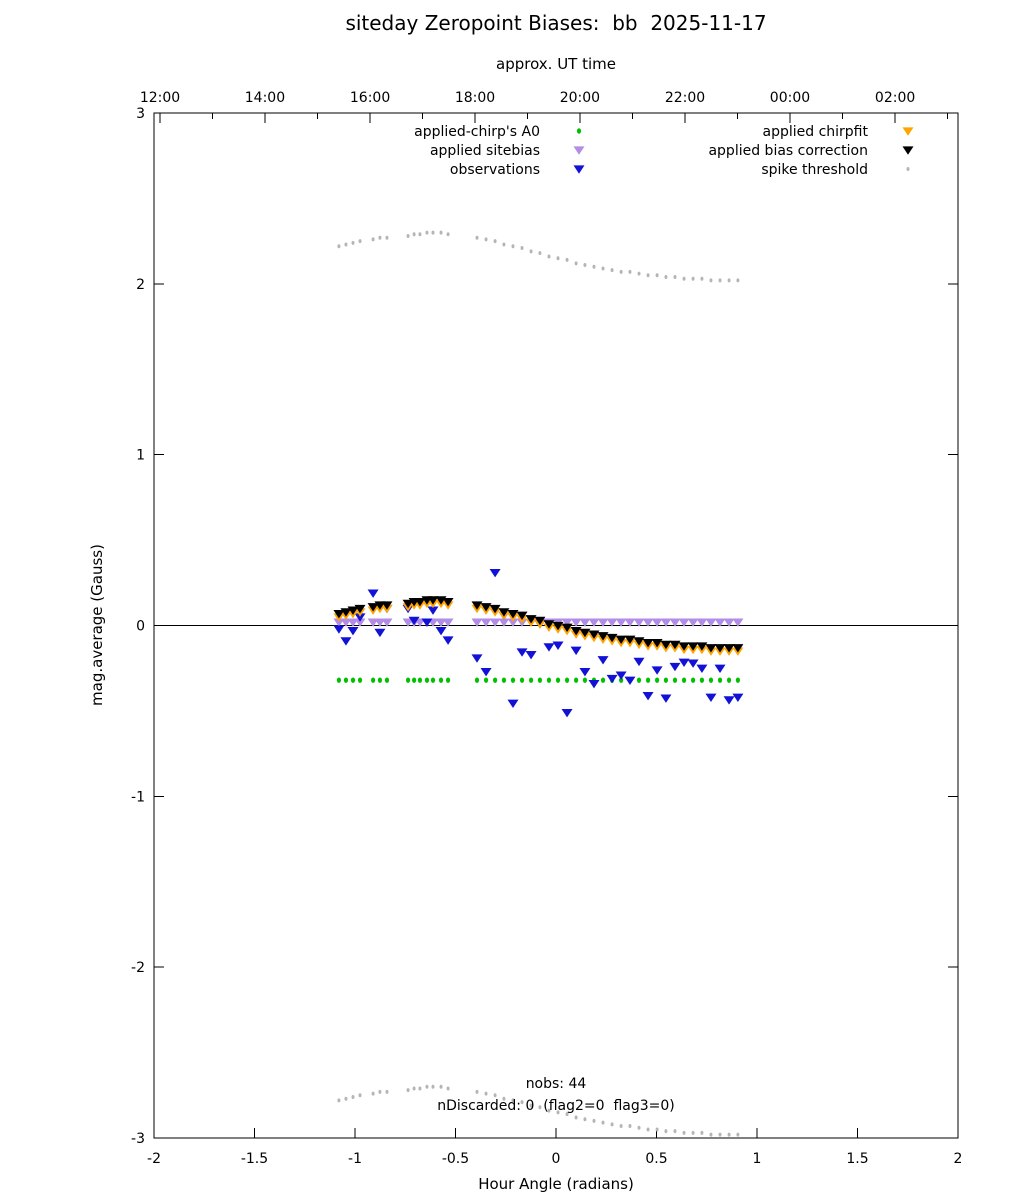 This screenshot has width=1024, height=1200. Describe the element at coordinates (580, 98) in the screenshot. I see `top-tick-label: 20:00` at that location.